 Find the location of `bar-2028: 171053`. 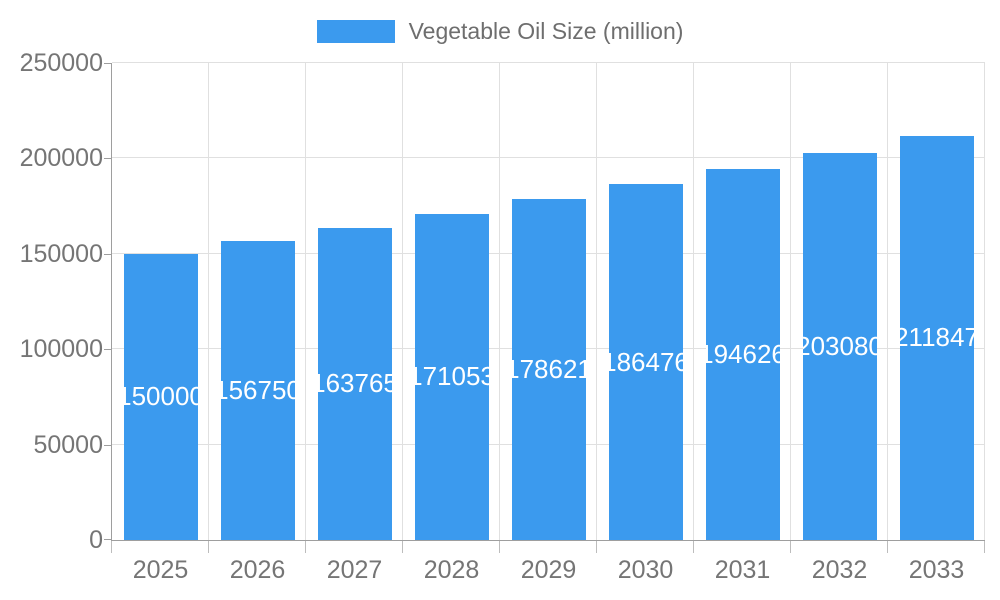

bar-2028: 171053 is located at coordinates (451, 376).